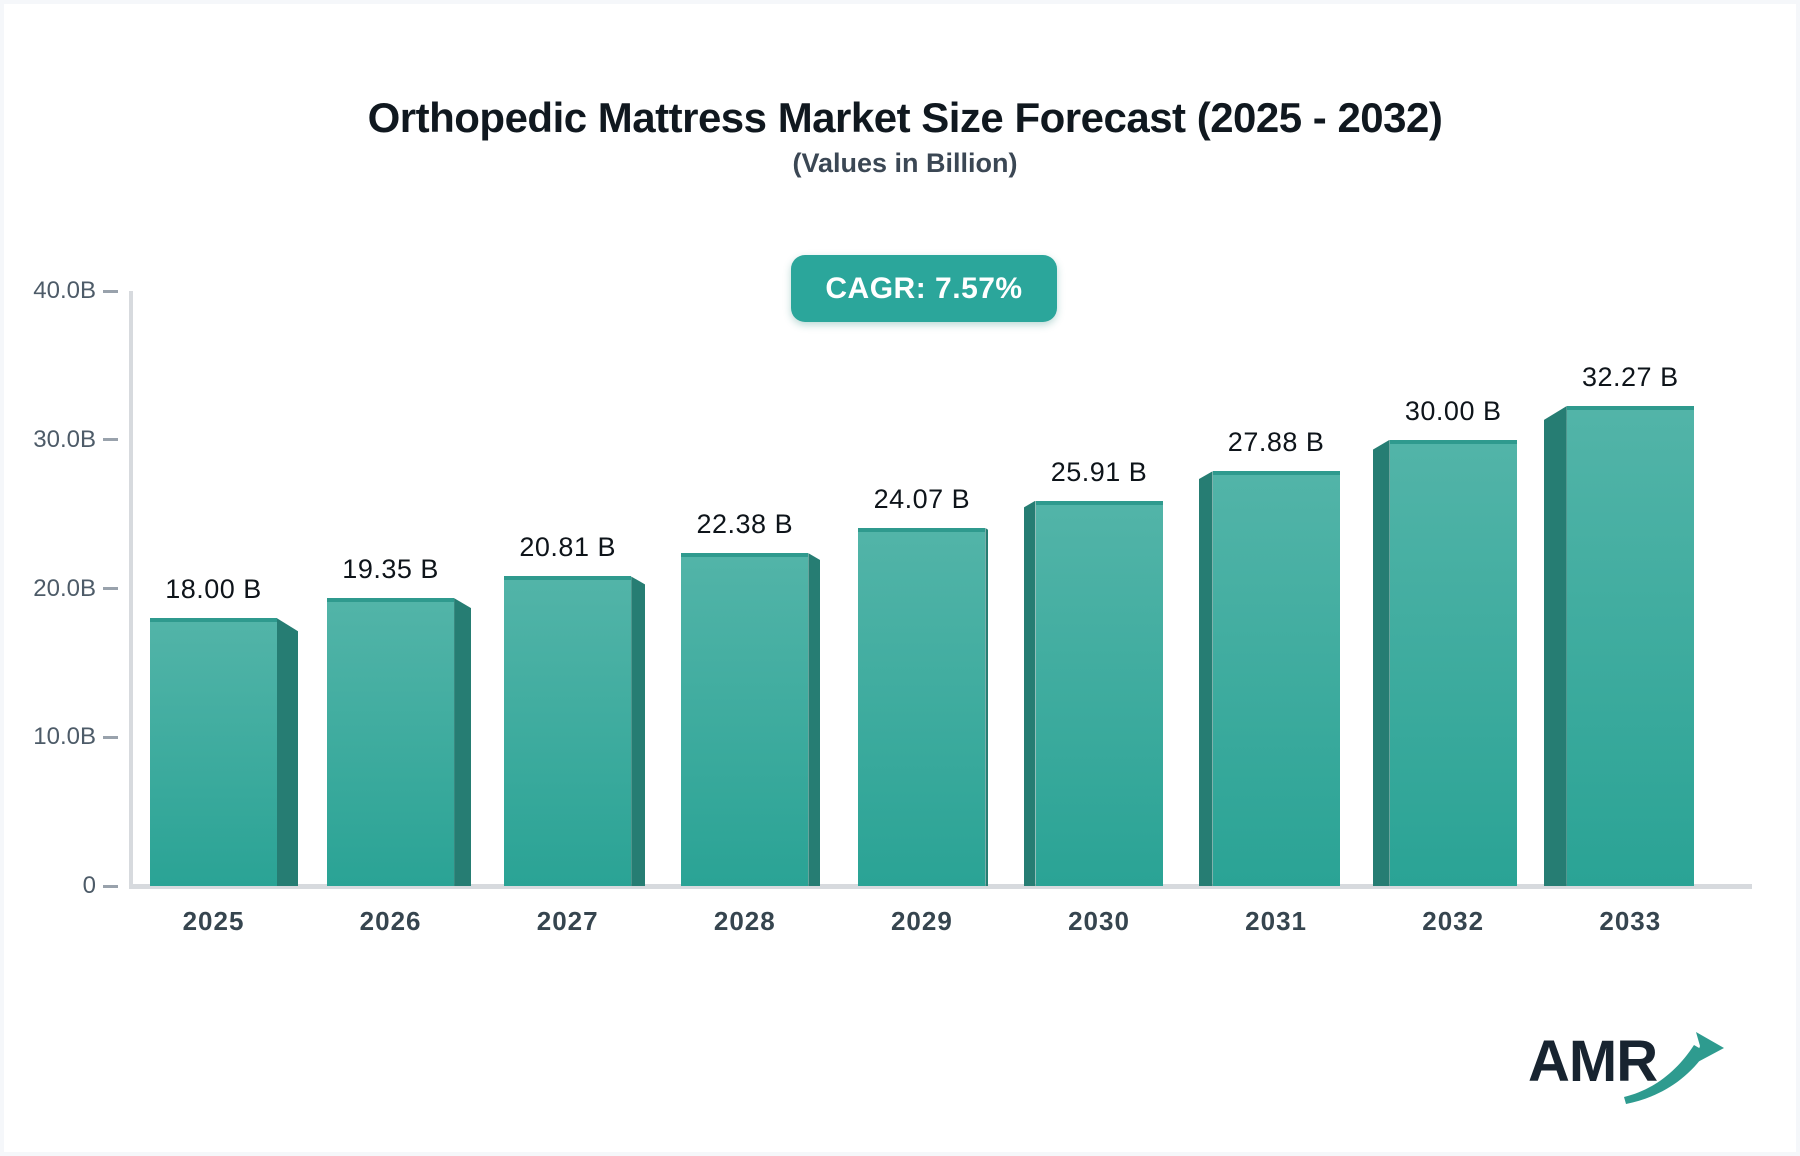 This screenshot has height=1156, width=1800. I want to click on y-axis-label: 20.0B, so click(64, 588).